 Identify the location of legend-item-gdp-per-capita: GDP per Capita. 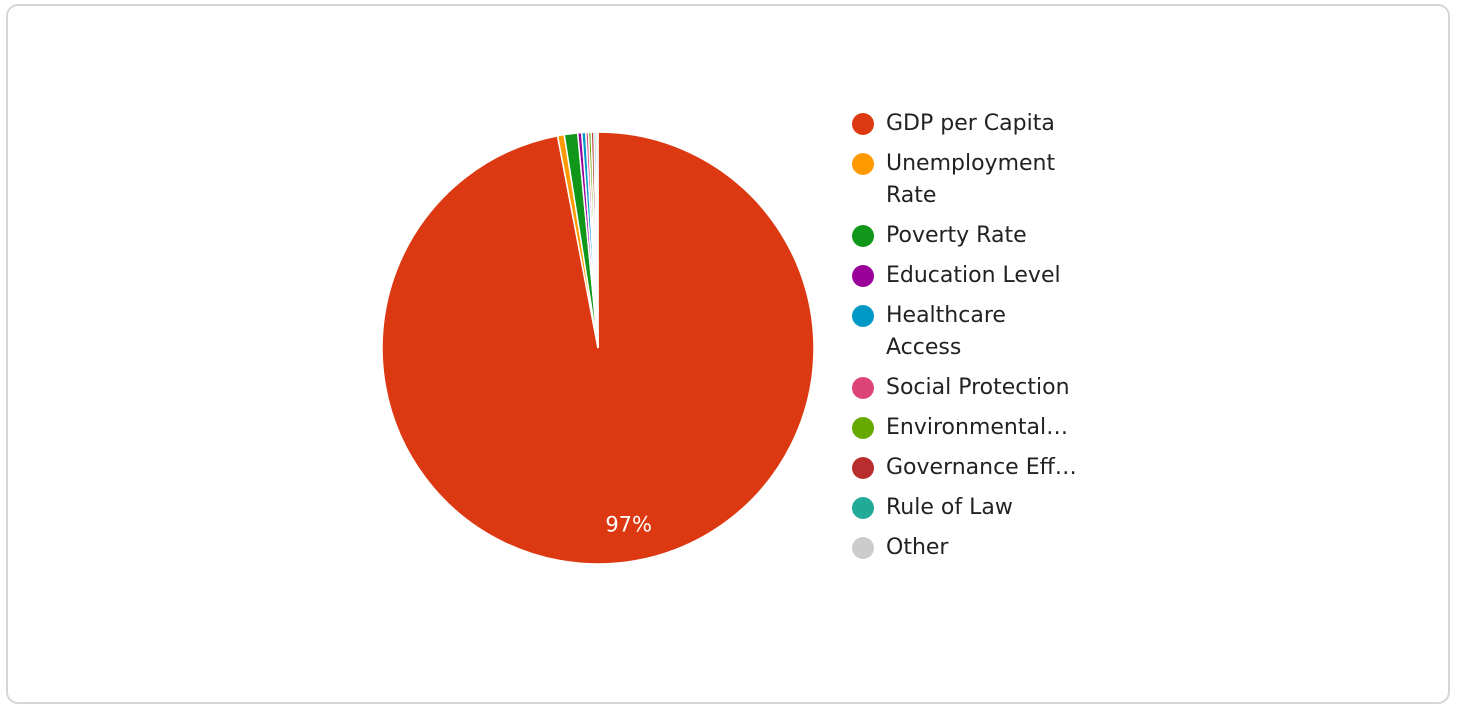
(972, 124).